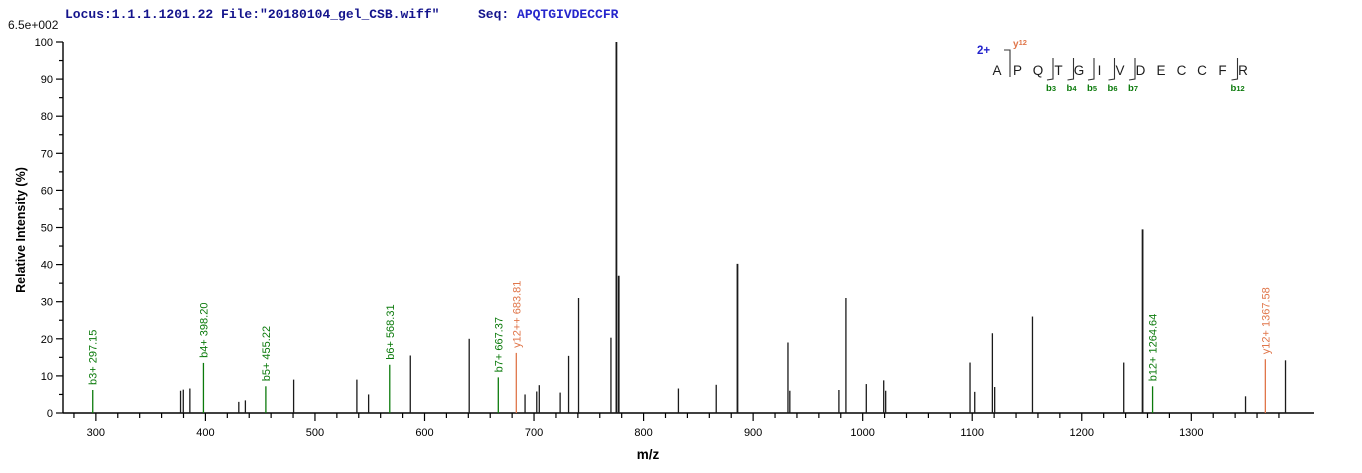 This screenshot has height=473, width=1362. Describe the element at coordinates (1154, 348) in the screenshot. I see `peak-label: b12+ 1264.64` at that location.